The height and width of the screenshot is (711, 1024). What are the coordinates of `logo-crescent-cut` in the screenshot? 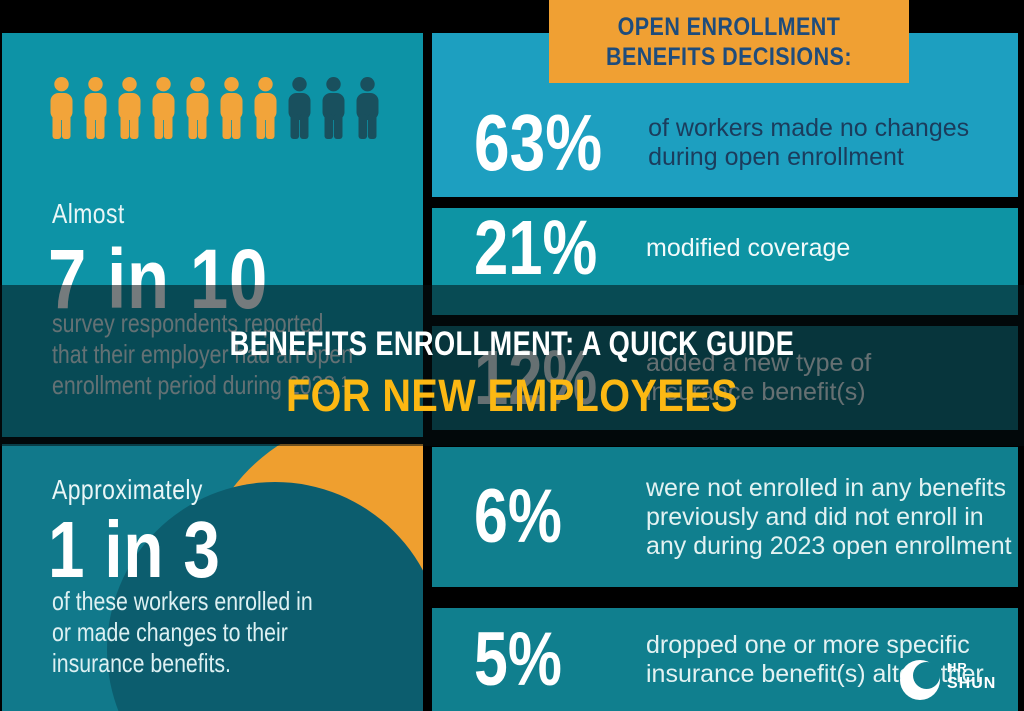 It's located at (926, 675).